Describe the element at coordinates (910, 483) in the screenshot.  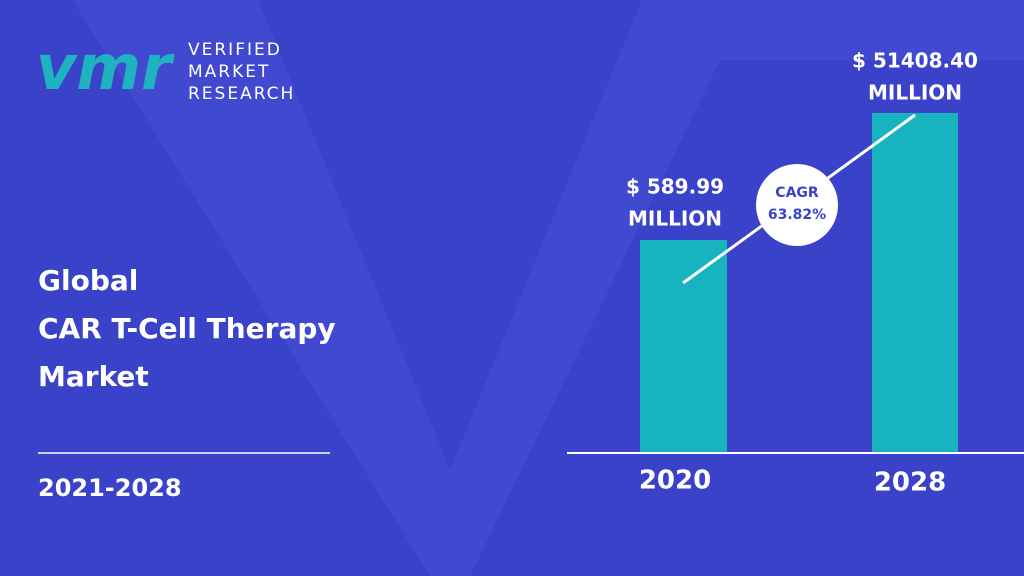
I see `category-label: 2028` at that location.